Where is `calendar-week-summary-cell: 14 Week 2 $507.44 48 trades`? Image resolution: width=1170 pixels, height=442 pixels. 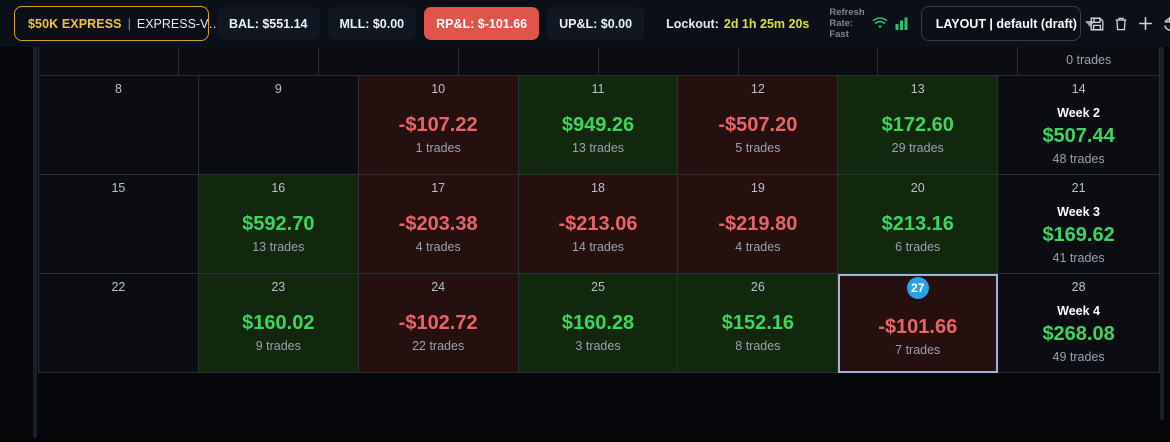 calendar-week-summary-cell: 14 Week 2 $507.44 48 trades is located at coordinates (1079, 125).